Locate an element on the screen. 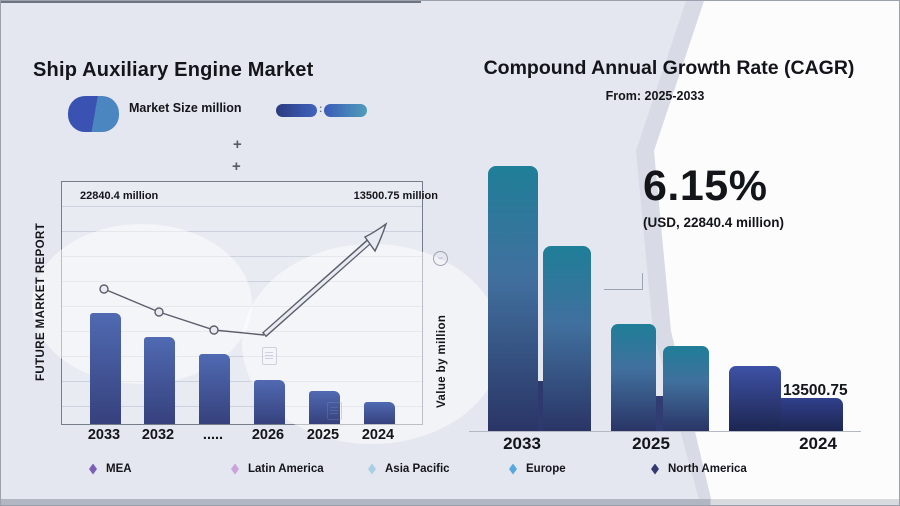  cagr-bar-2024-primary is located at coordinates (755, 398).